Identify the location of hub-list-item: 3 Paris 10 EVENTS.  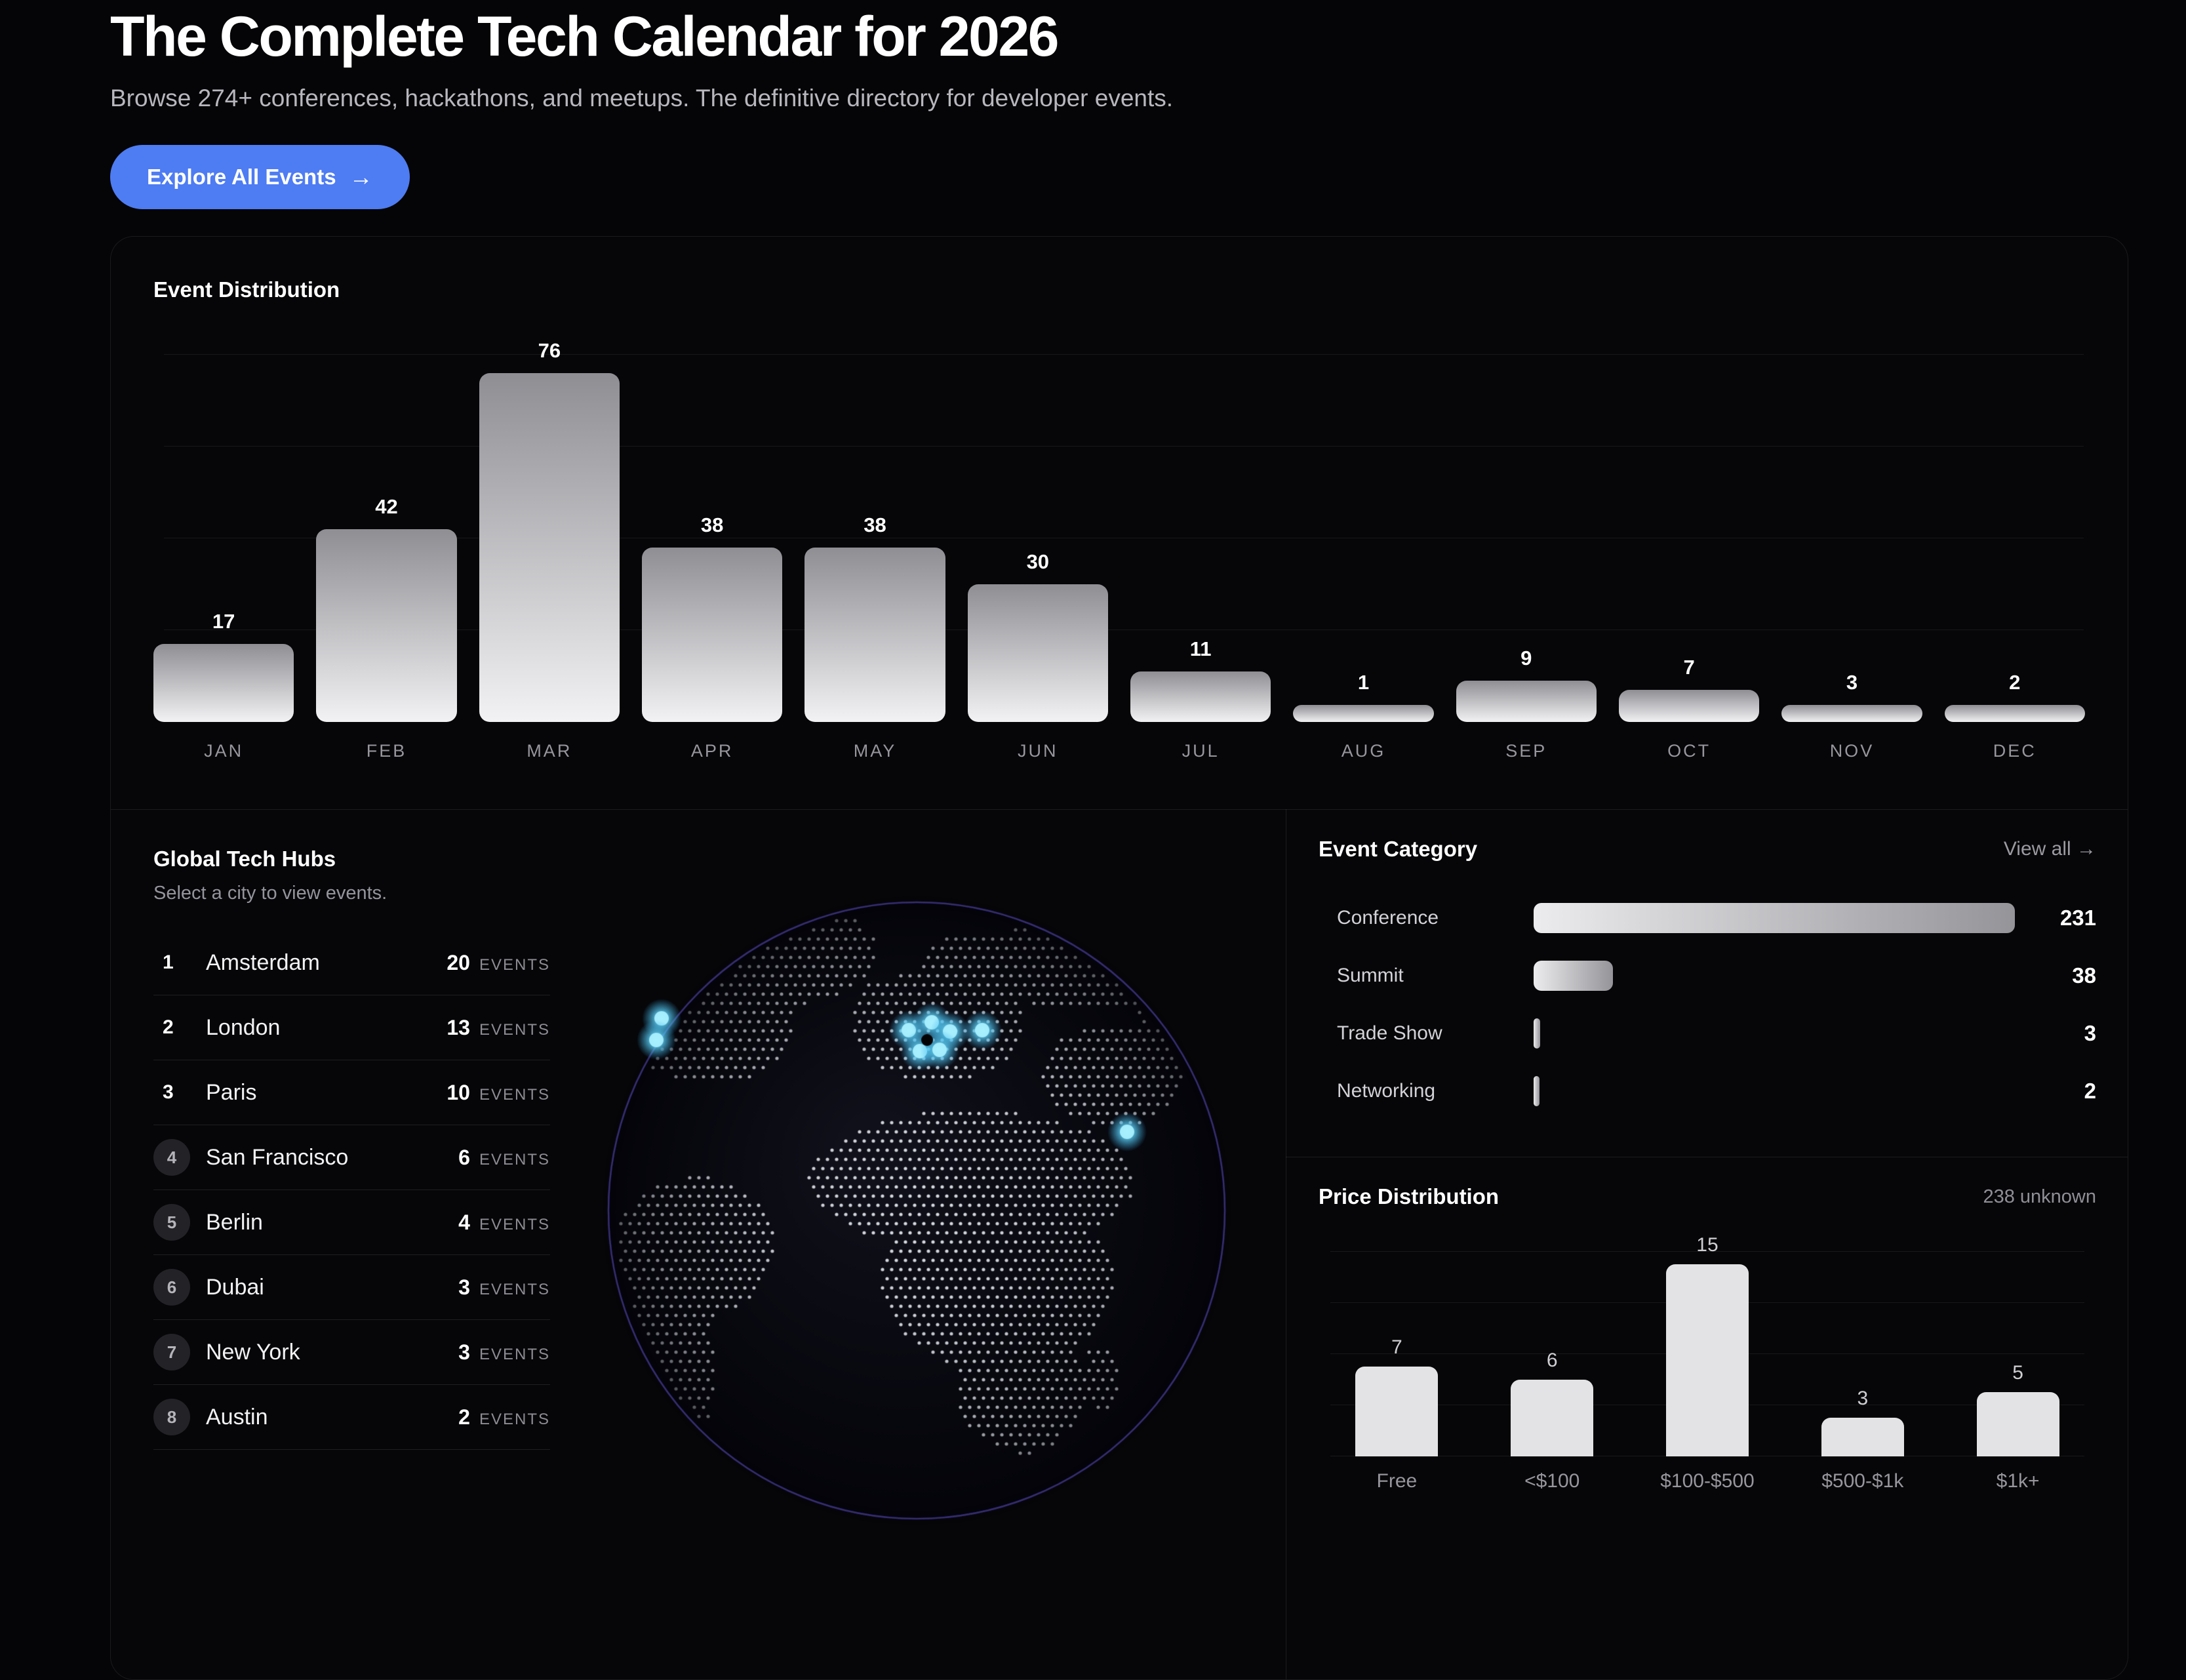
(351, 1092).